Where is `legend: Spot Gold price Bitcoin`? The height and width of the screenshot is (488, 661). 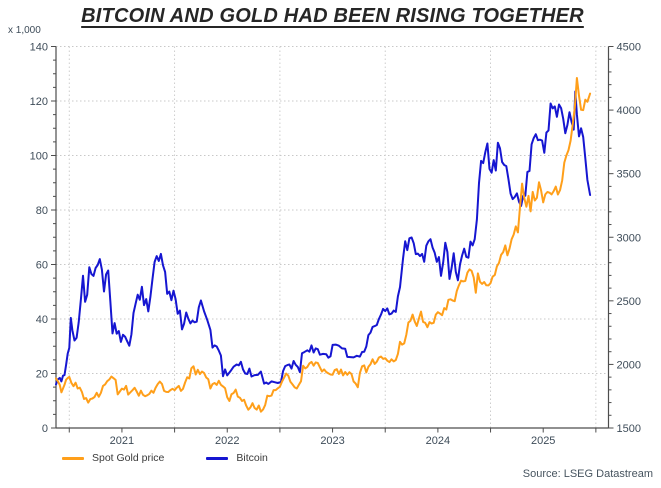 legend: Spot Gold price Bitcoin is located at coordinates (165, 458).